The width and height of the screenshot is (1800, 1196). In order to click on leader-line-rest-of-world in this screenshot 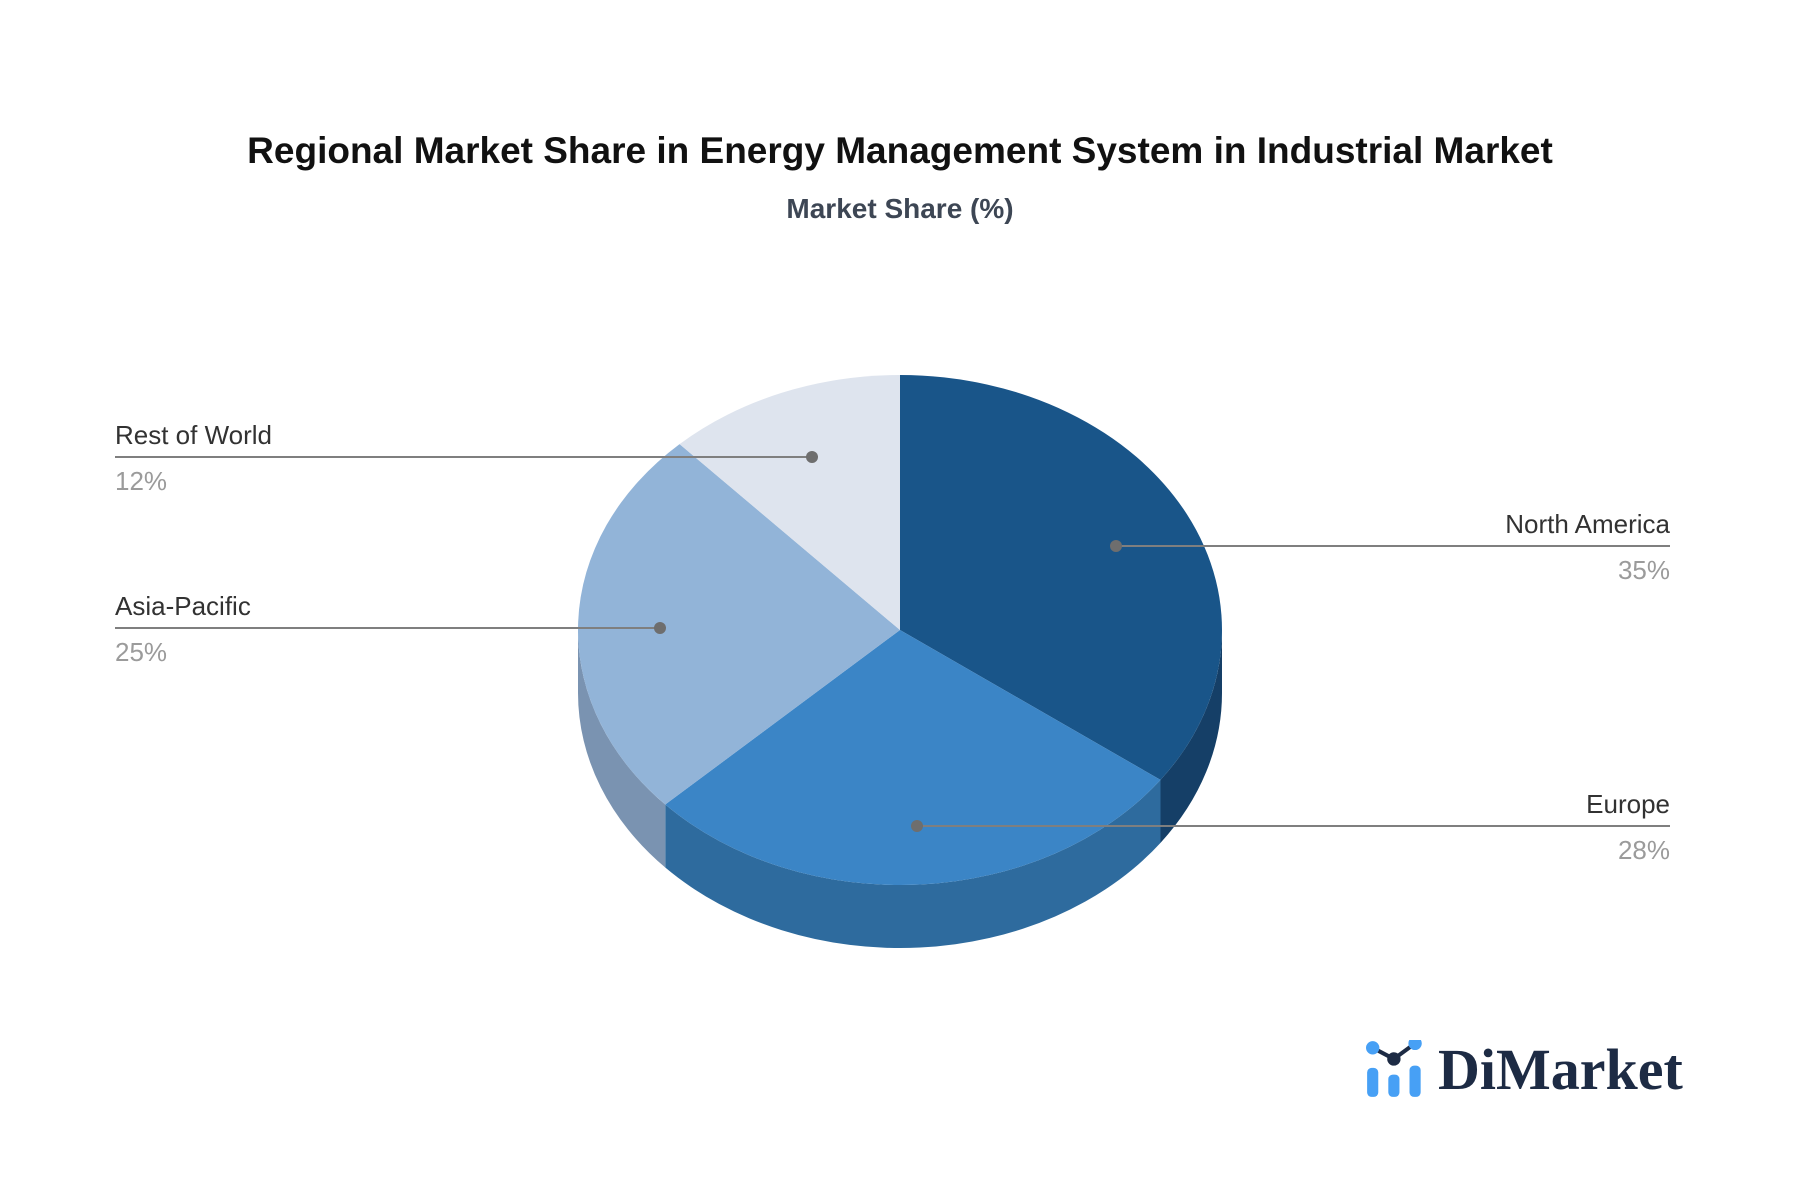, I will do `click(466, 457)`.